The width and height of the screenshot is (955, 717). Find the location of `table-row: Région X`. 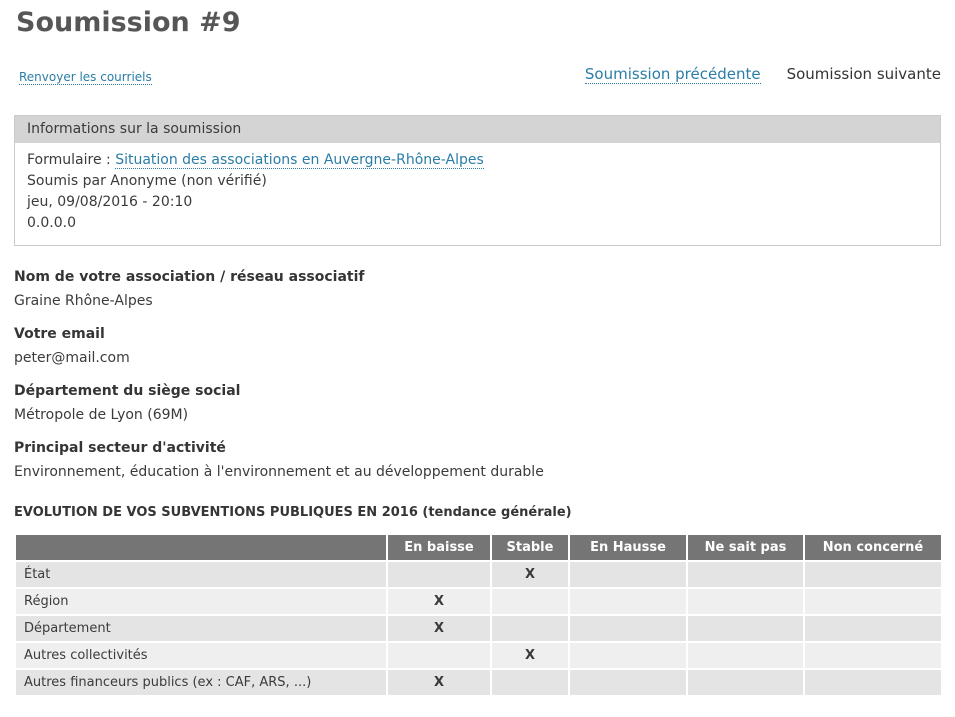

table-row: Région X is located at coordinates (478, 601).